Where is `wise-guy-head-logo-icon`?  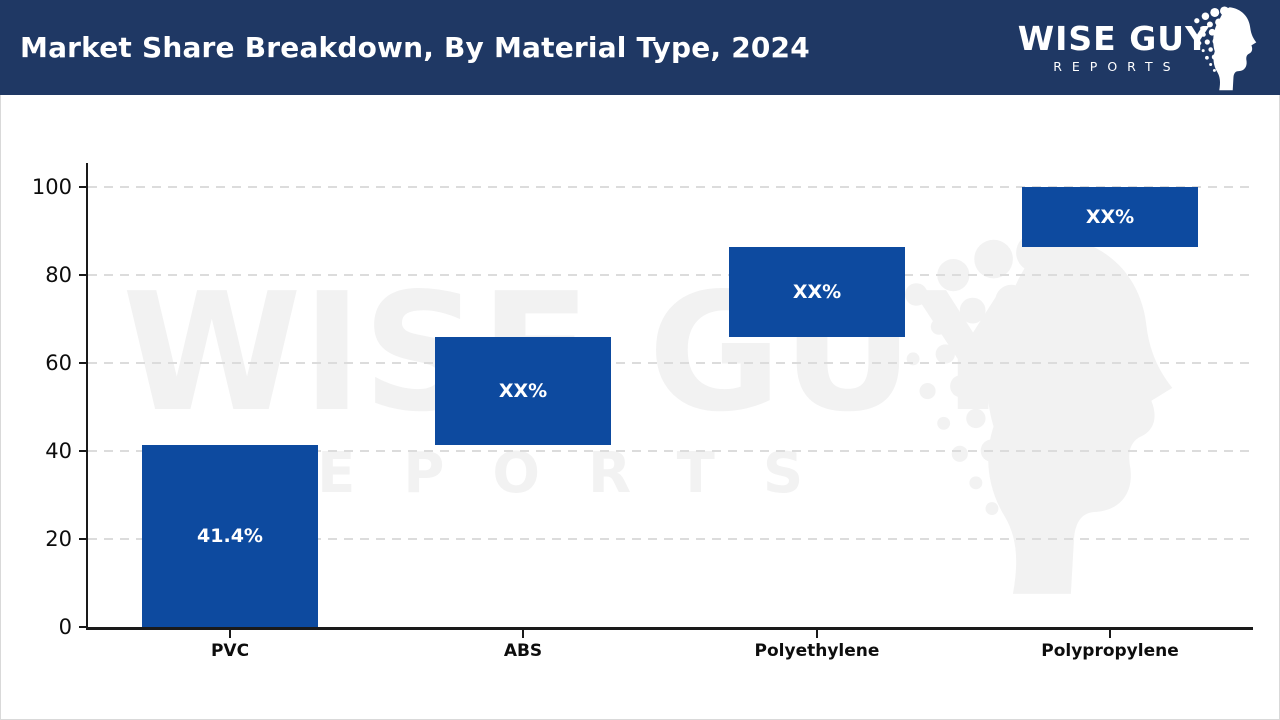
wise-guy-head-logo-icon is located at coordinates (1223, 48).